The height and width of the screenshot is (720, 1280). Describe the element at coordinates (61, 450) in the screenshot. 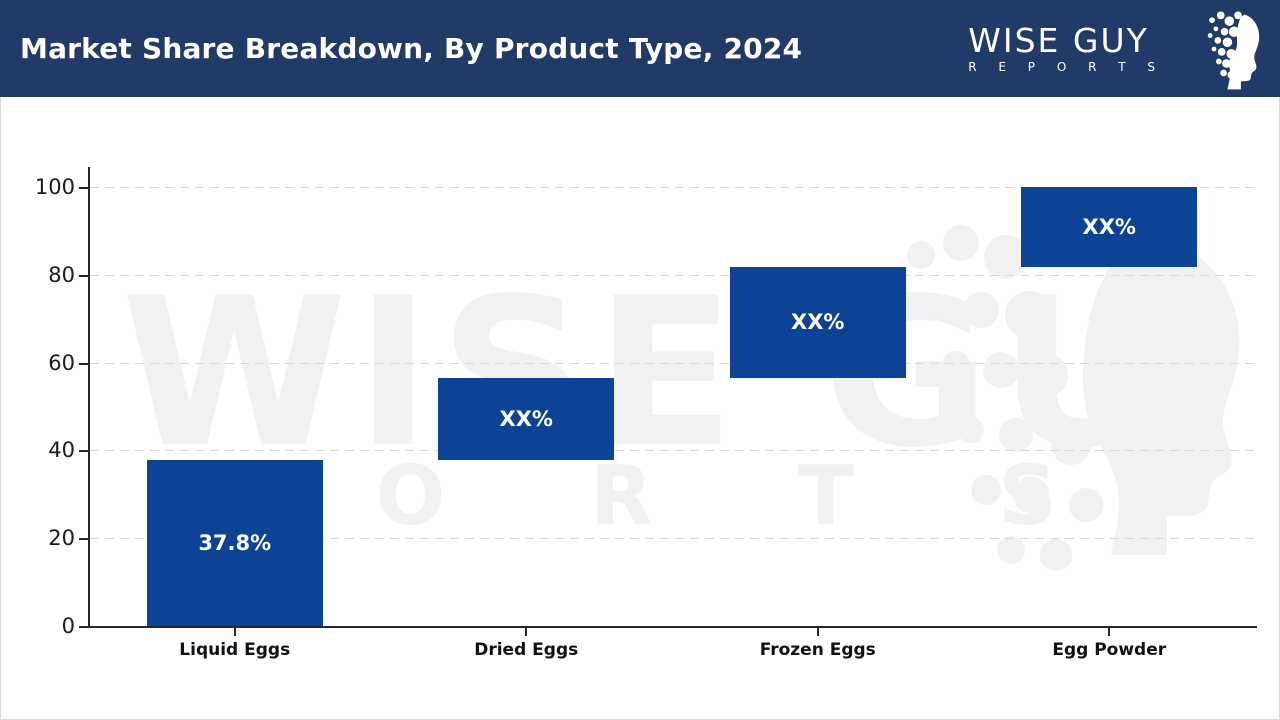

I see `y-tick-label-40: 40` at that location.